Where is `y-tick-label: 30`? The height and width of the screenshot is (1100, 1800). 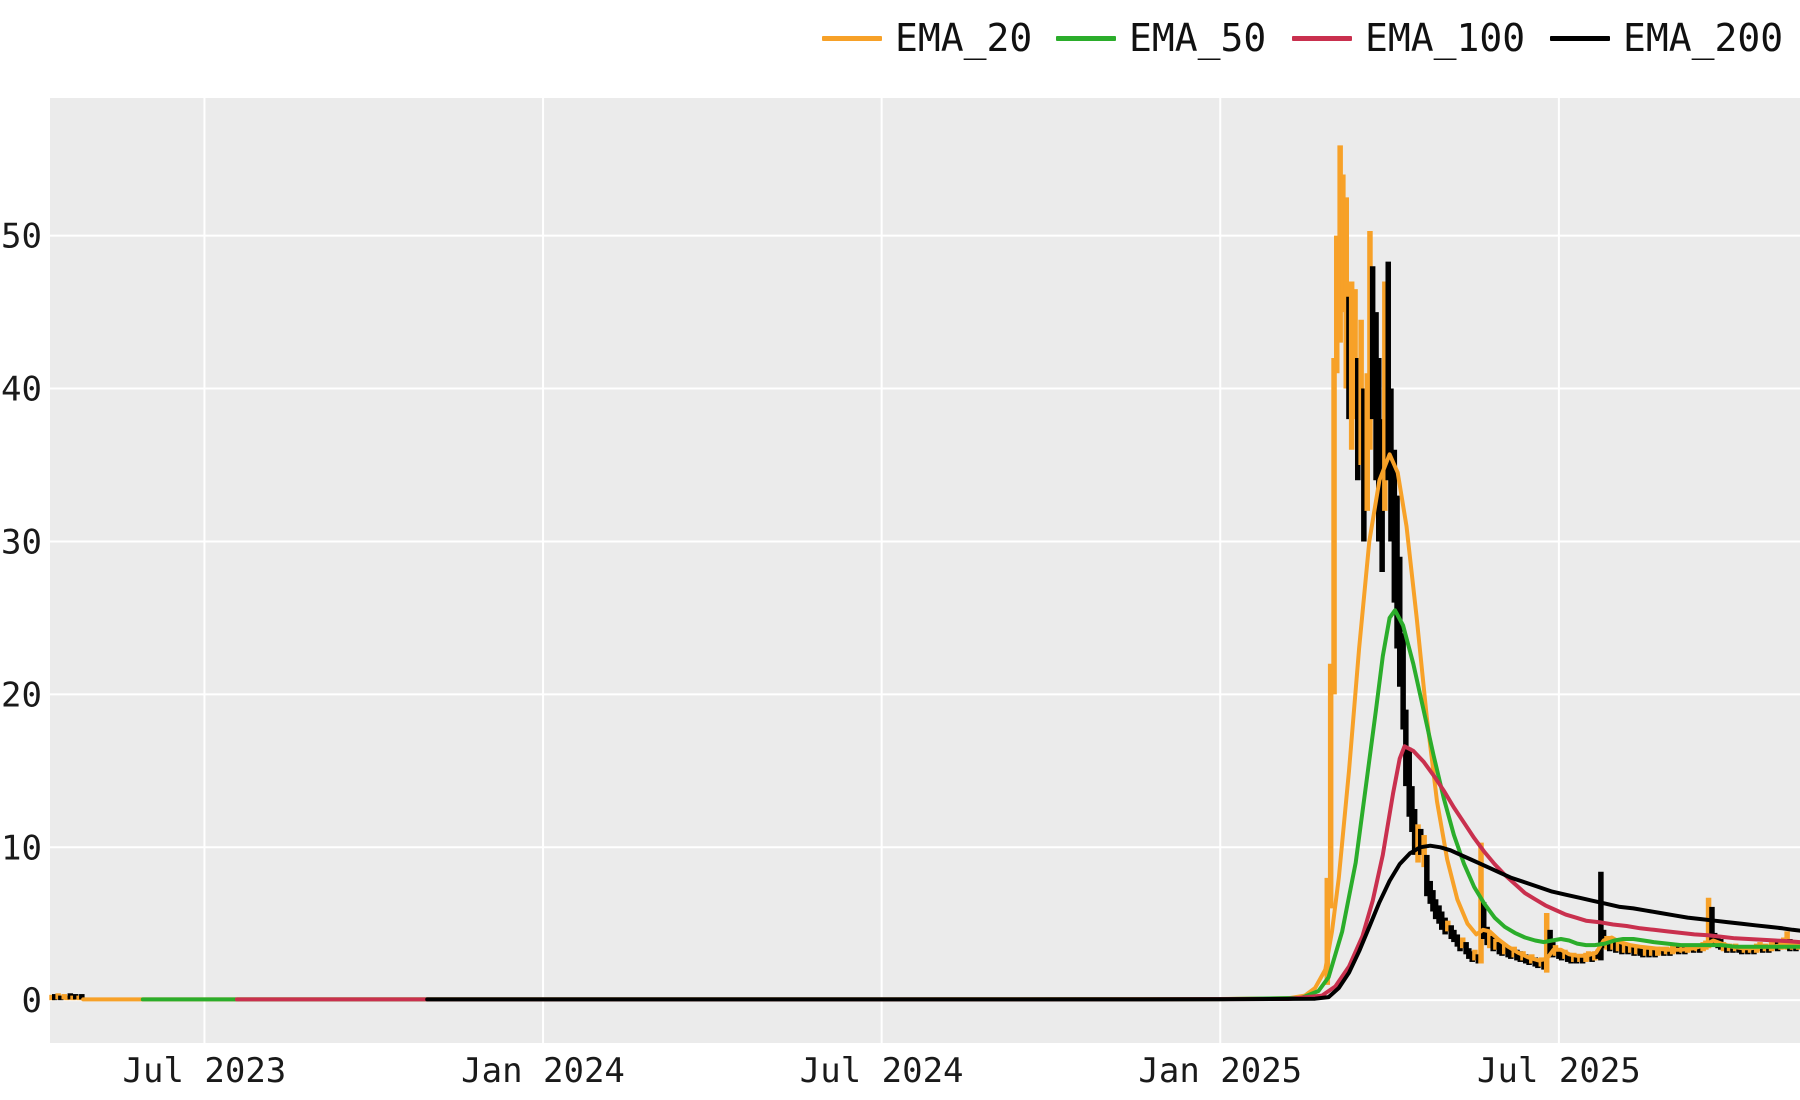 y-tick-label: 30 is located at coordinates (21, 542).